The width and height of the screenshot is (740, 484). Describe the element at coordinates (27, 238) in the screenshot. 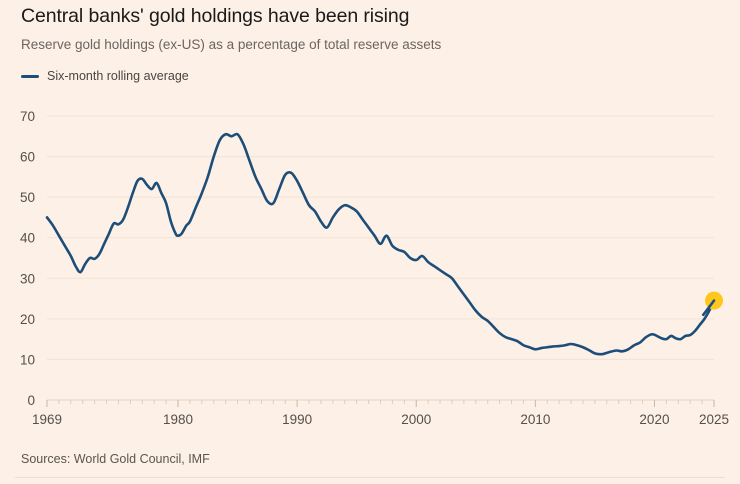

I see `svg-text: 40` at that location.